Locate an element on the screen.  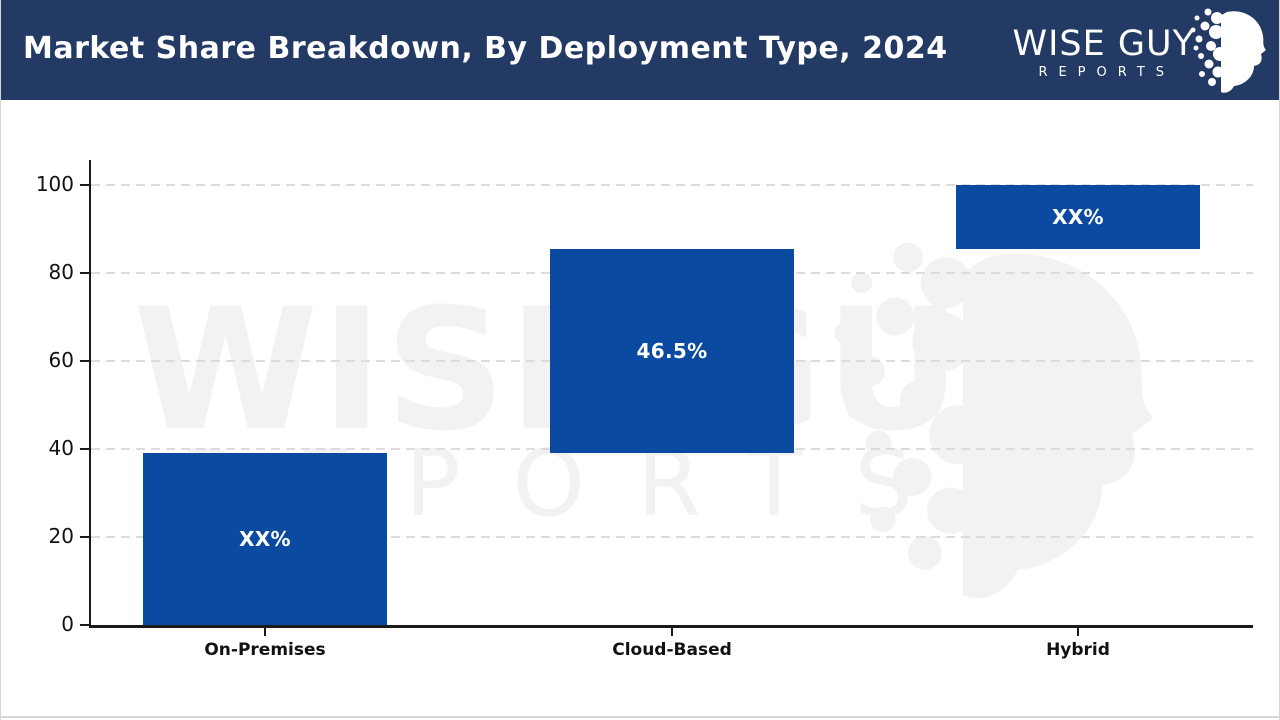
bar-cloud-based: 46.5% is located at coordinates (672, 351).